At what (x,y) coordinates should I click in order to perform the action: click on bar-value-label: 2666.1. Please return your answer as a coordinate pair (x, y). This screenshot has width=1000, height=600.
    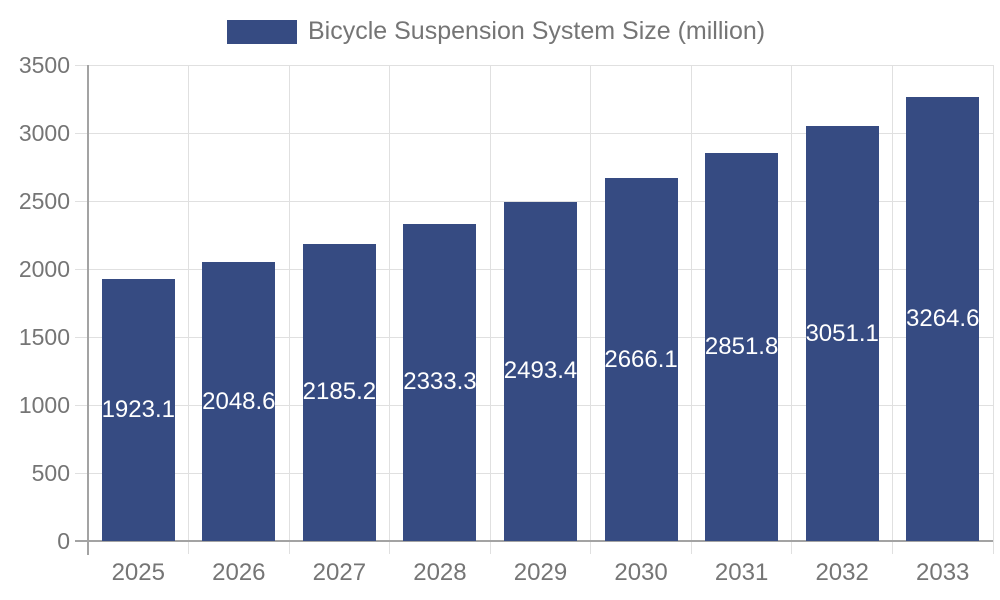
    Looking at the image, I should click on (641, 359).